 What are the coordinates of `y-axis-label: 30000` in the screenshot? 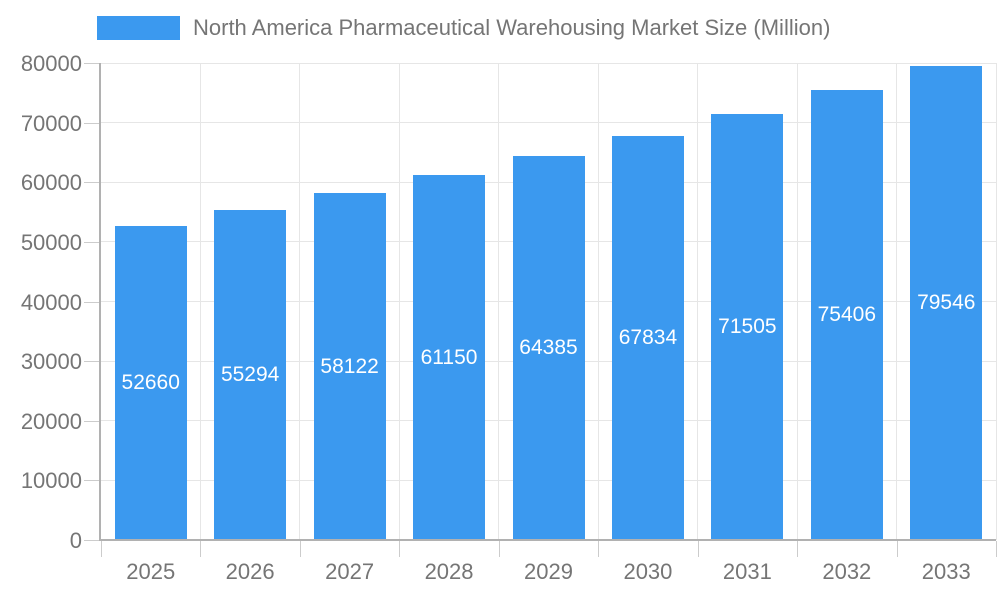 It's located at (51, 362).